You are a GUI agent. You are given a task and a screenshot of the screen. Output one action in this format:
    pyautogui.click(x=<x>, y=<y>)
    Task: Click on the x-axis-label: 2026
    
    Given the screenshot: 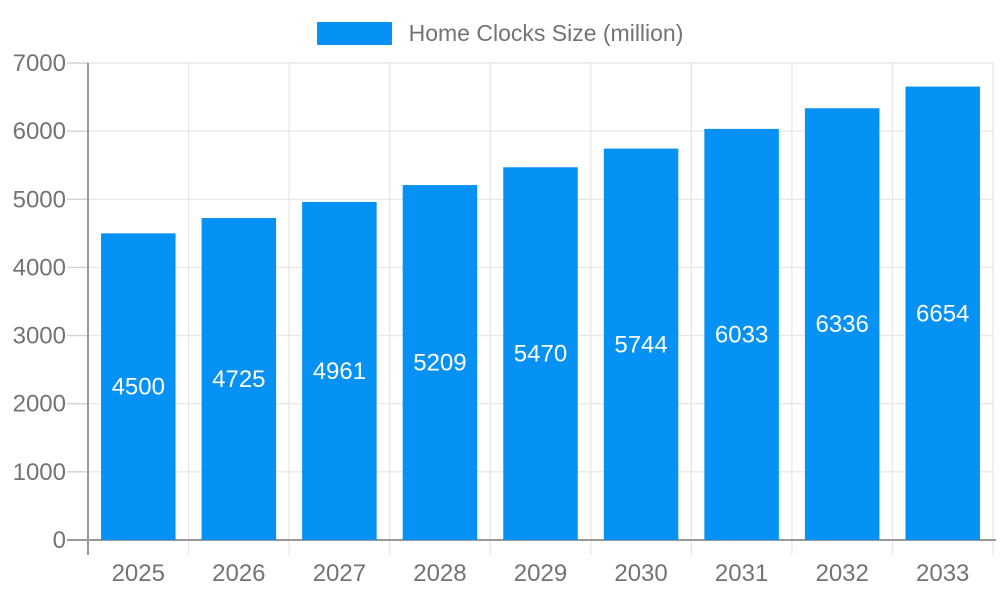 What is the action you would take?
    pyautogui.click(x=238, y=573)
    